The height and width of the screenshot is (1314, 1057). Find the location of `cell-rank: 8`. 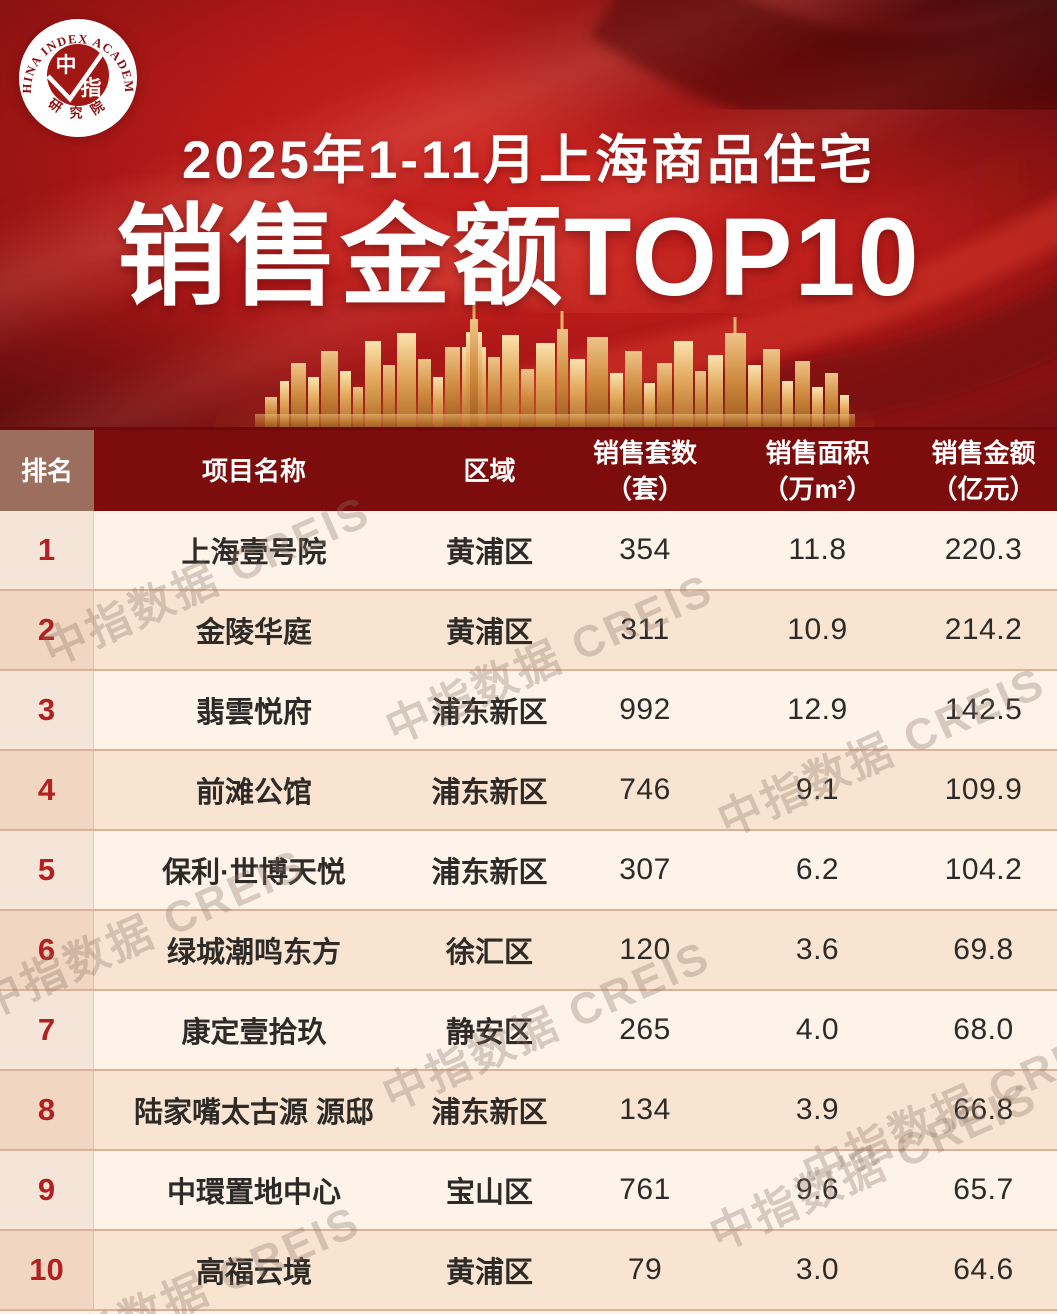

cell-rank: 8 is located at coordinates (47, 1110).